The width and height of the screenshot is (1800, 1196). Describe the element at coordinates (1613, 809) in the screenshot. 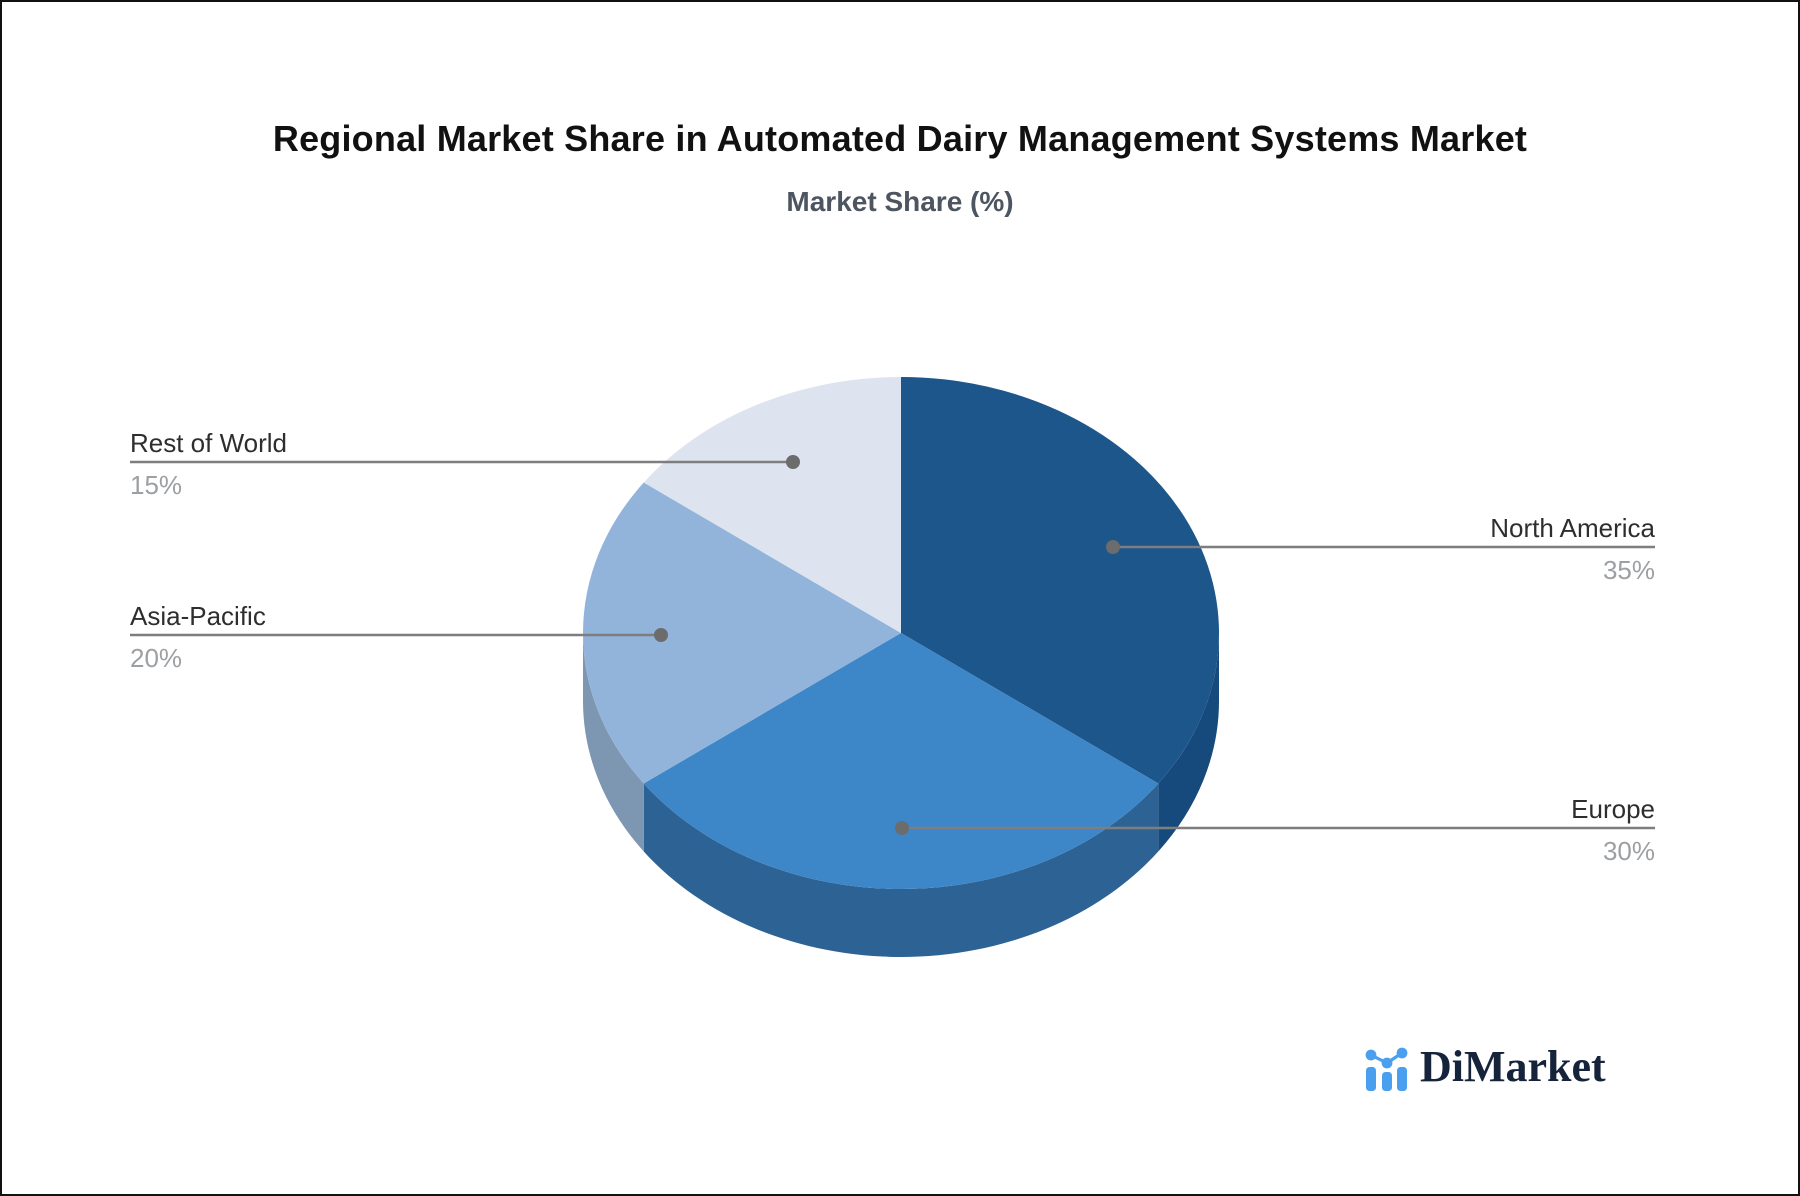

I see `category-label: Europe` at that location.